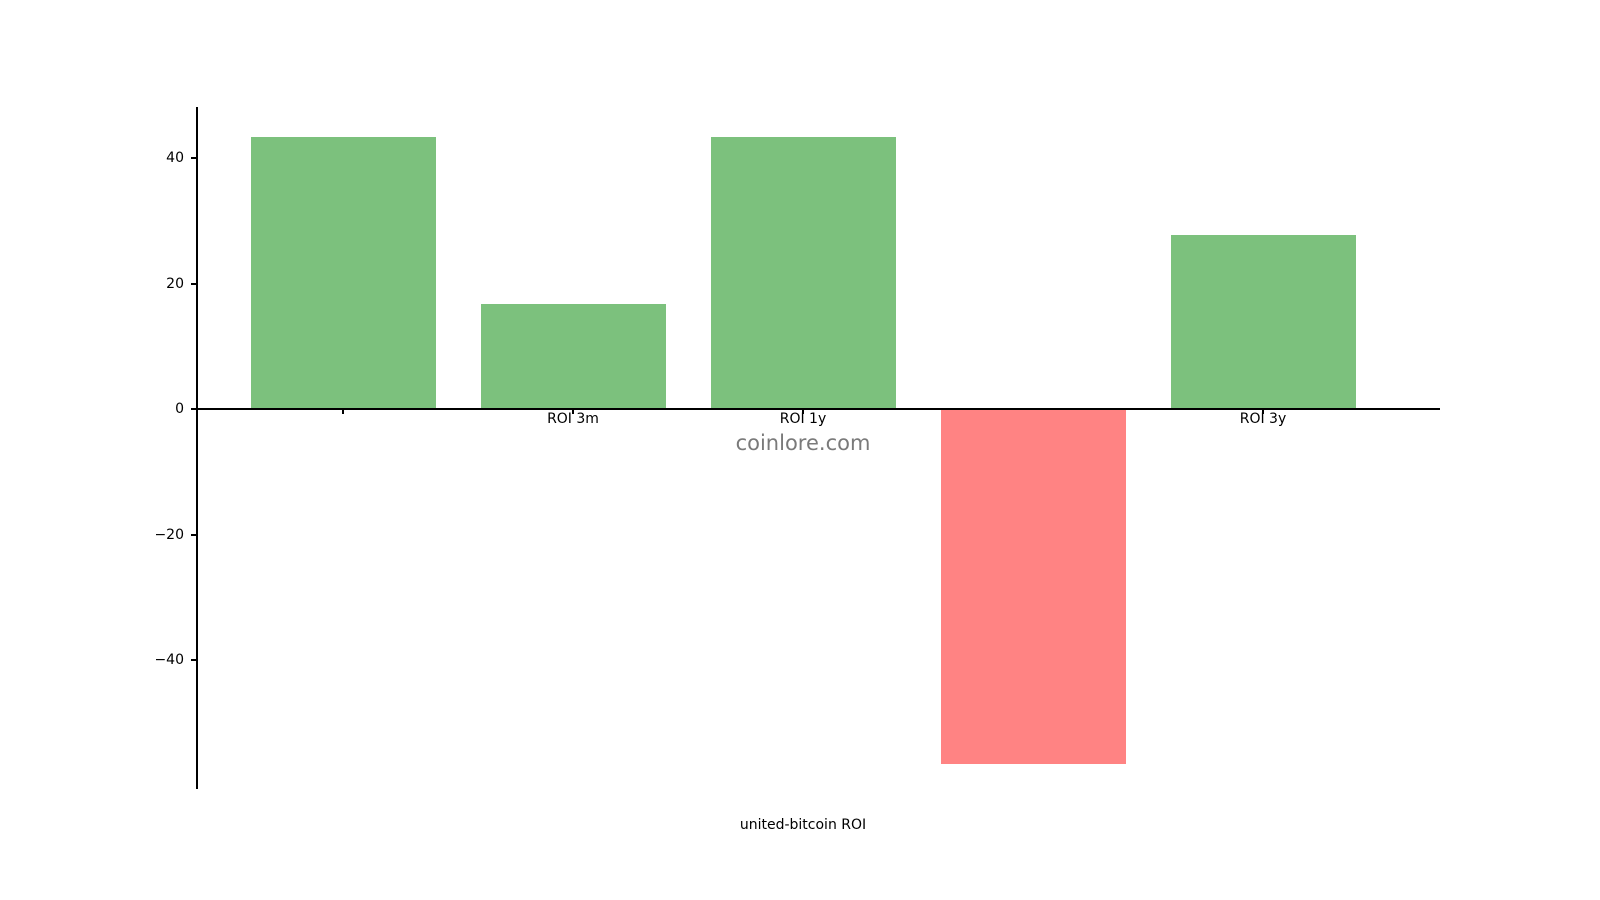 Image resolution: width=1600 pixels, height=900 pixels. I want to click on x-axis-zero-line, so click(818, 409).